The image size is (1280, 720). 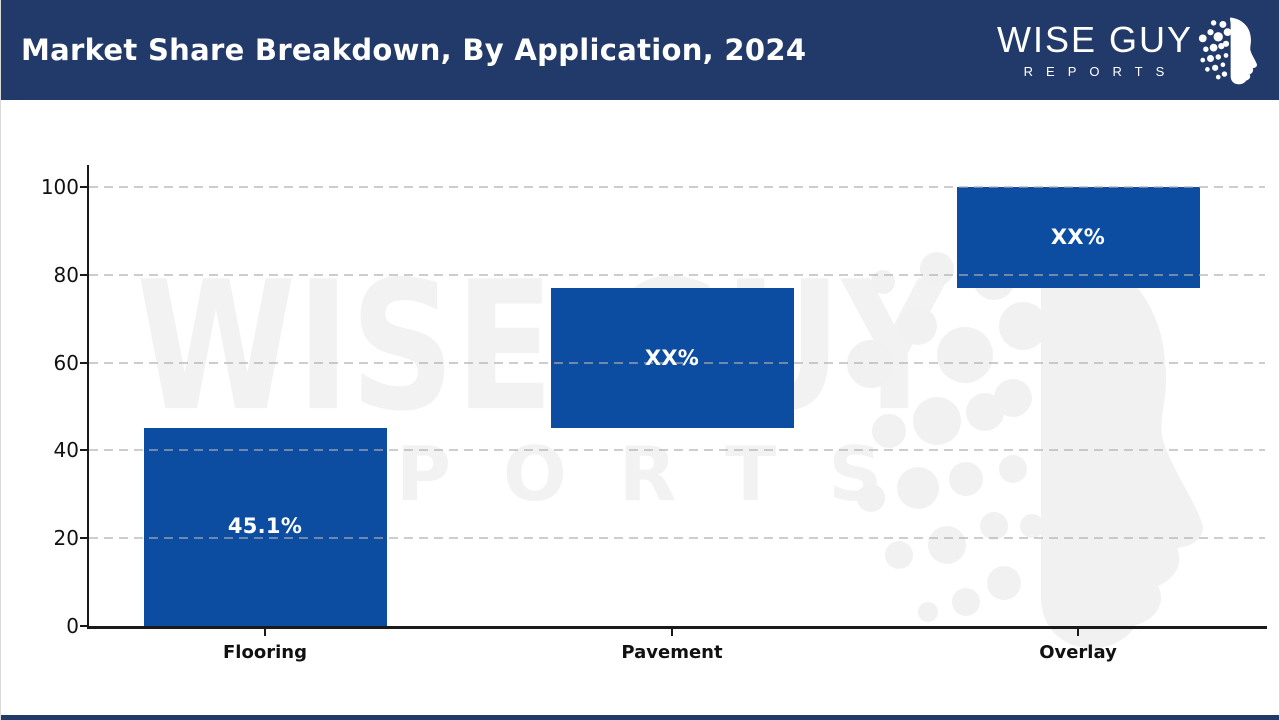 What do you see at coordinates (66, 274) in the screenshot?
I see `y-axis-tick-label: 80` at bounding box center [66, 274].